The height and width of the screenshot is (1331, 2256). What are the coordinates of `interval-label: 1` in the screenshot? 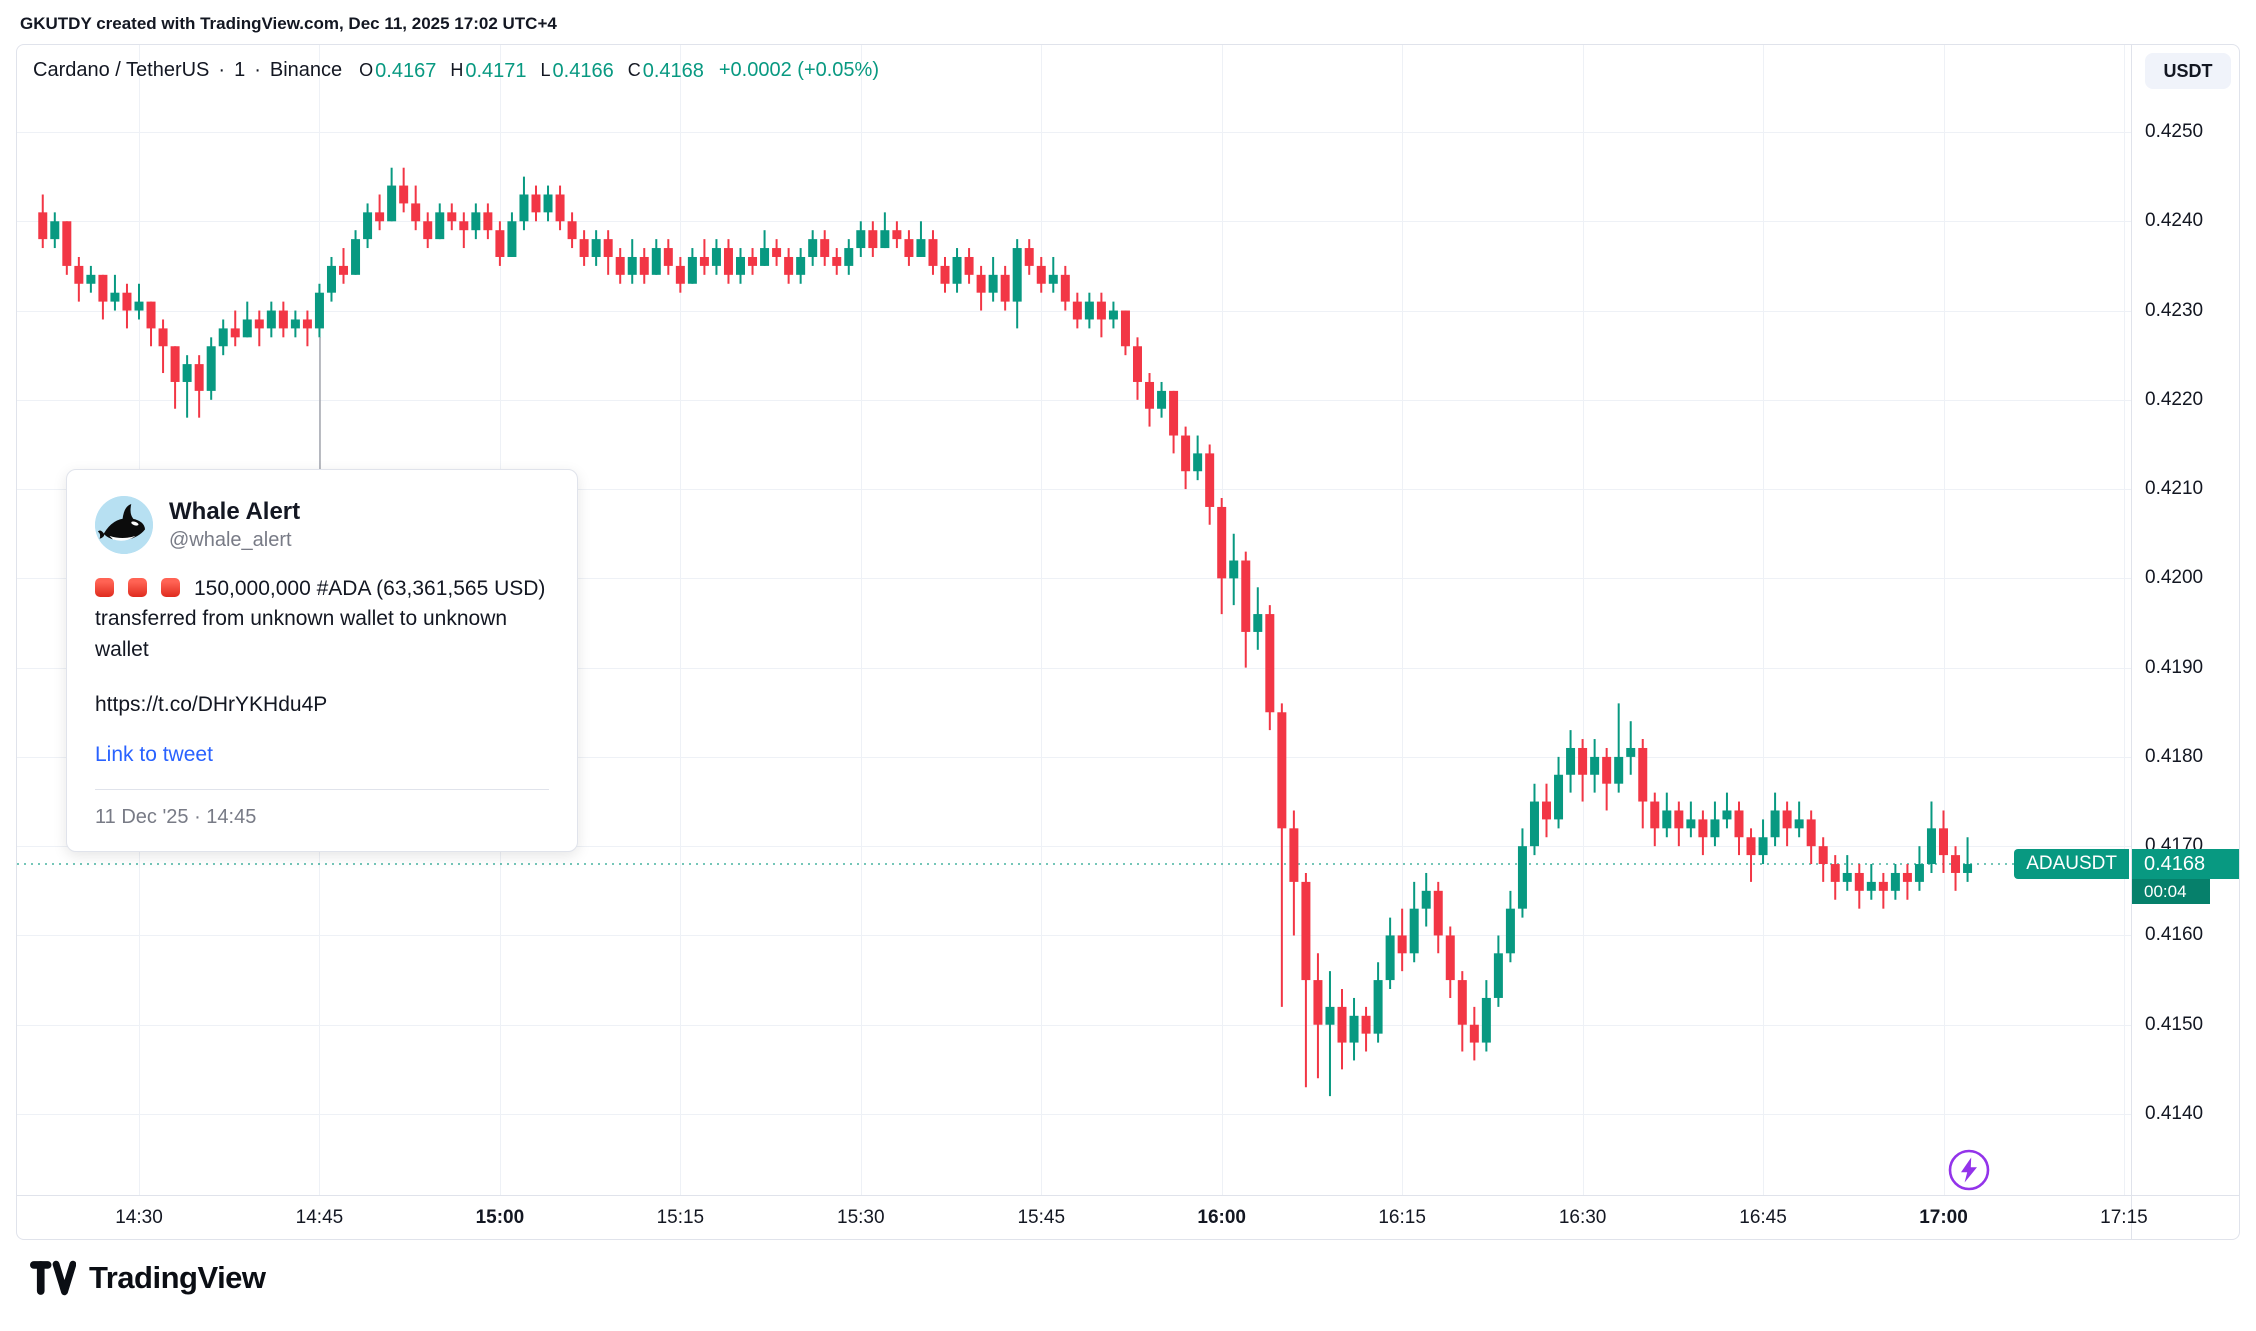 It's located at (240, 70).